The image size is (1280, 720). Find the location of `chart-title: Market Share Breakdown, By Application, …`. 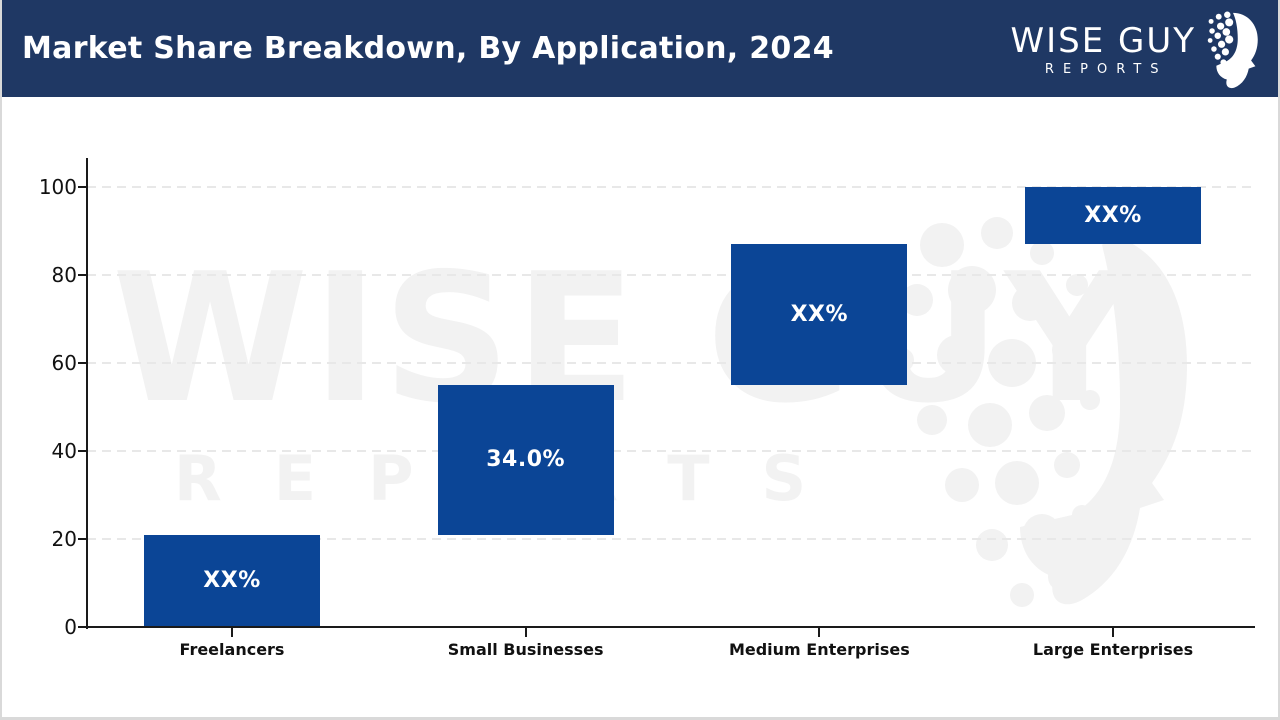

chart-title: Market Share Breakdown, By Application, … is located at coordinates (428, 48).